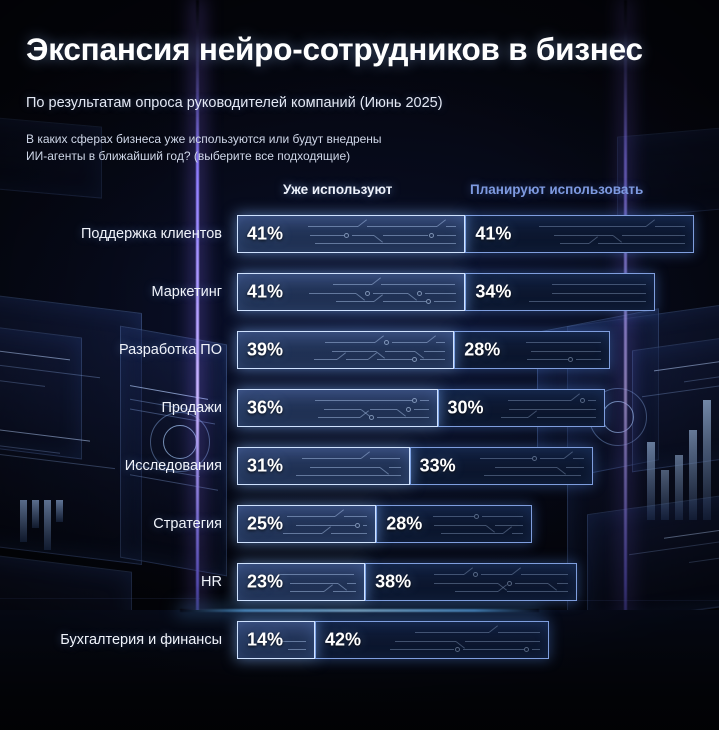 The width and height of the screenshot is (719, 730). What do you see at coordinates (323, 466) in the screenshot?
I see `bar-segment-used: 31%` at bounding box center [323, 466].